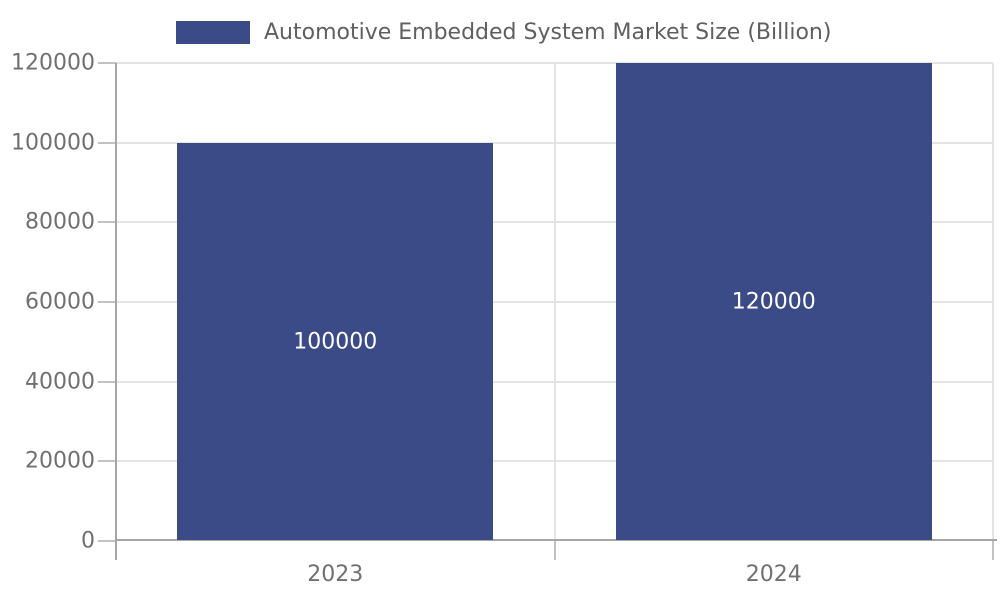 The height and width of the screenshot is (600, 1000). I want to click on y-axis-tick-label: 120000, so click(53, 63).